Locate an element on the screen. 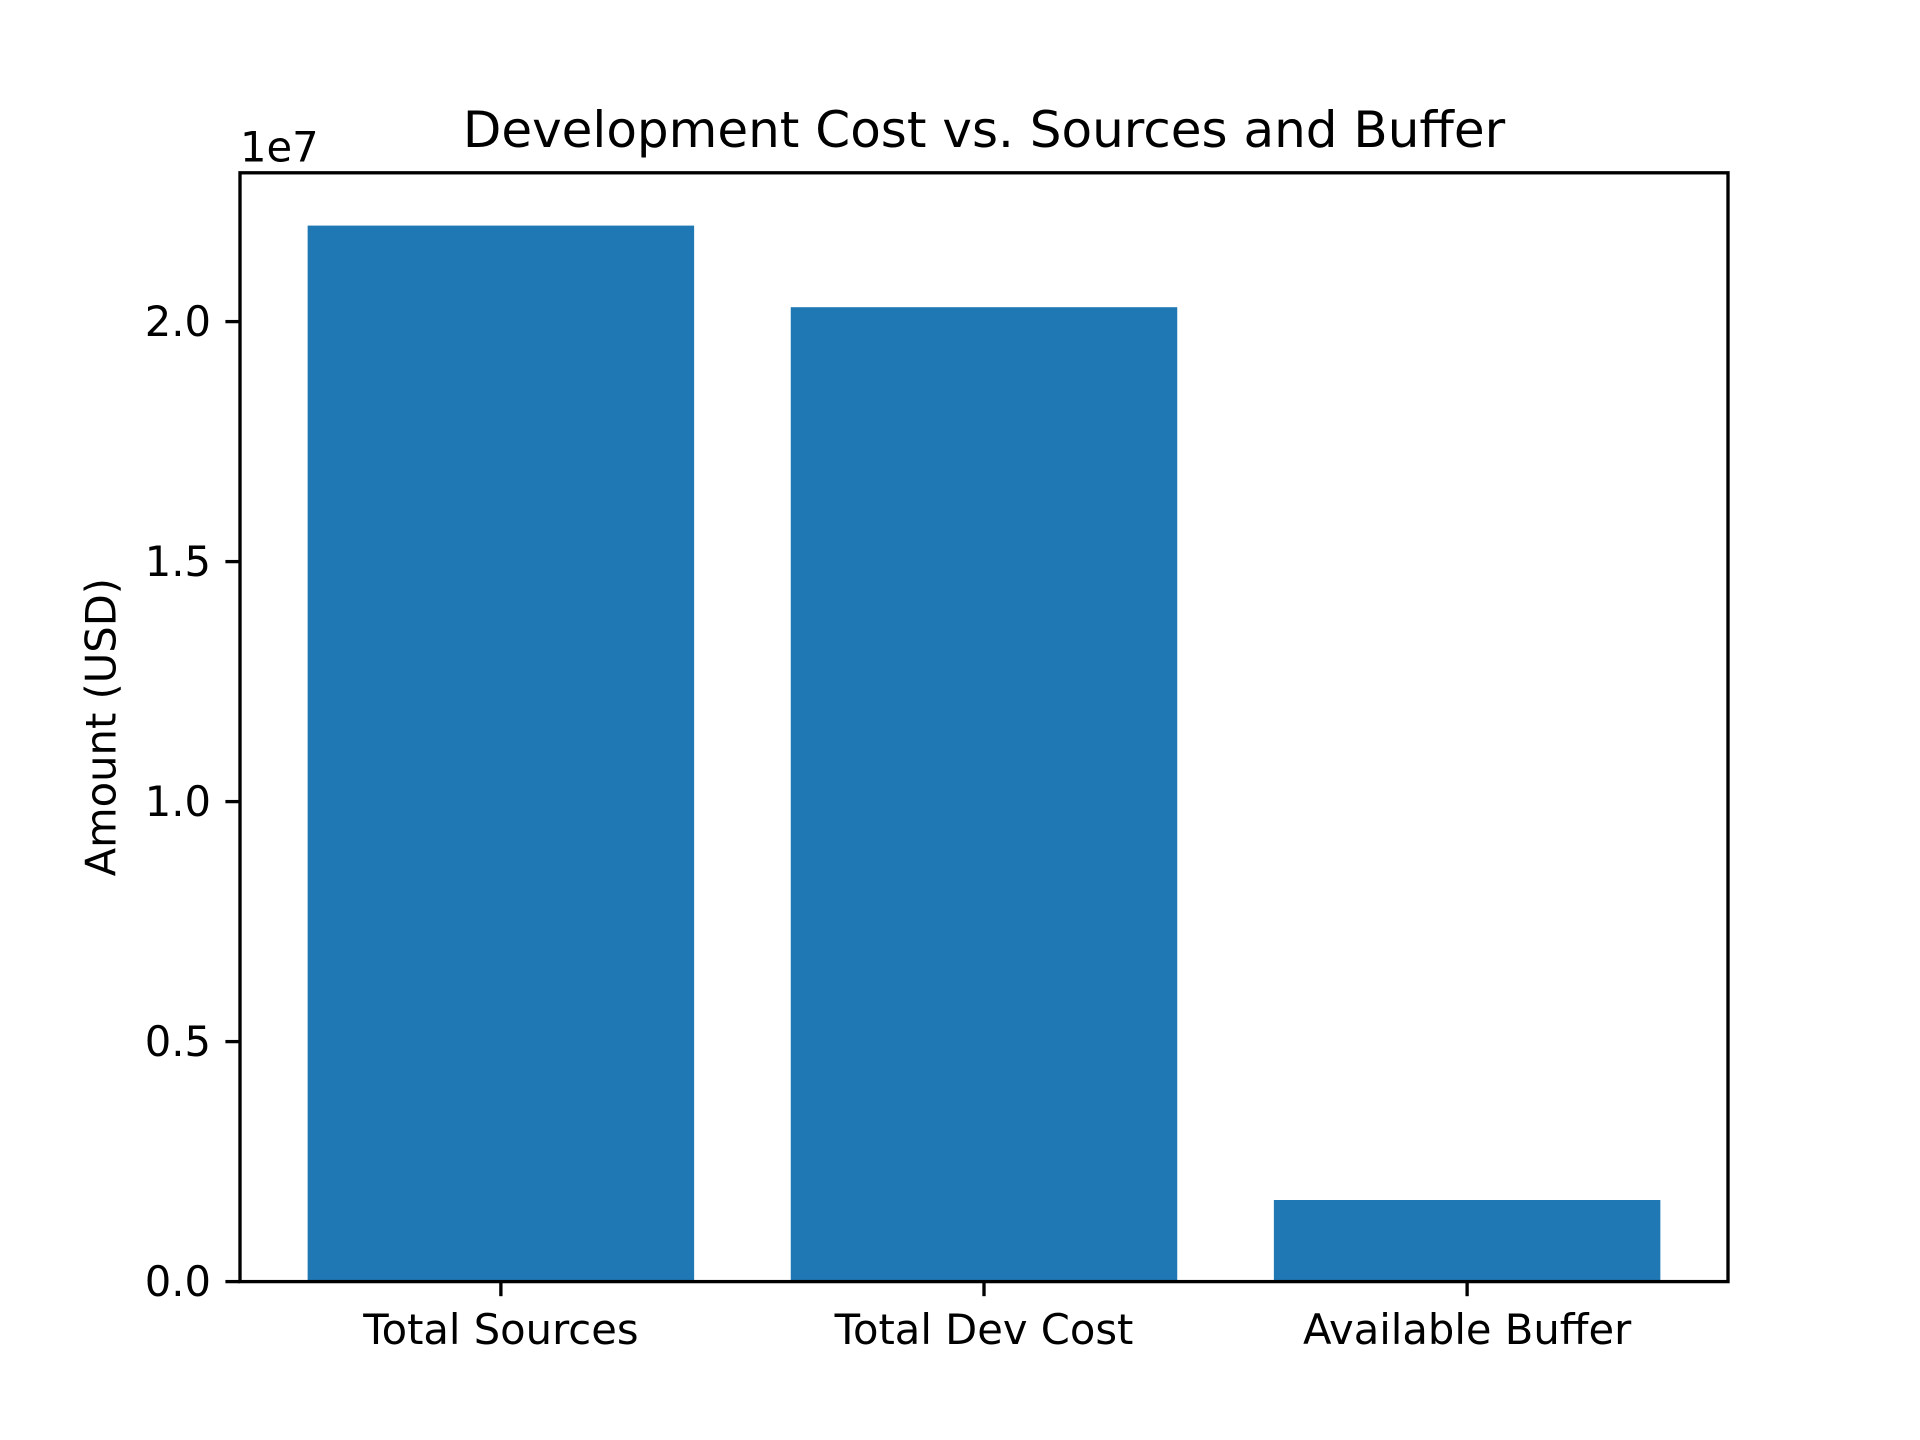  y-tick-label-0: 0.0 is located at coordinates (178, 1281).